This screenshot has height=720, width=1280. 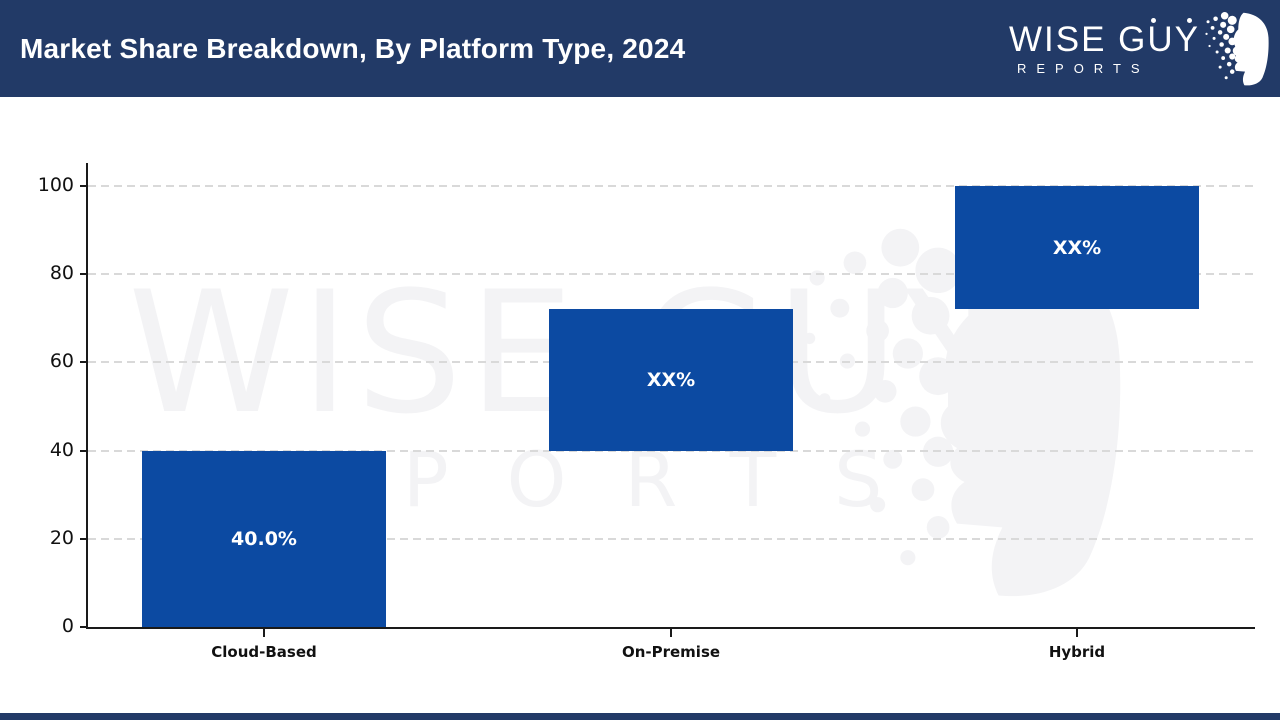 What do you see at coordinates (61, 537) in the screenshot?
I see `y-tick-label: 20` at bounding box center [61, 537].